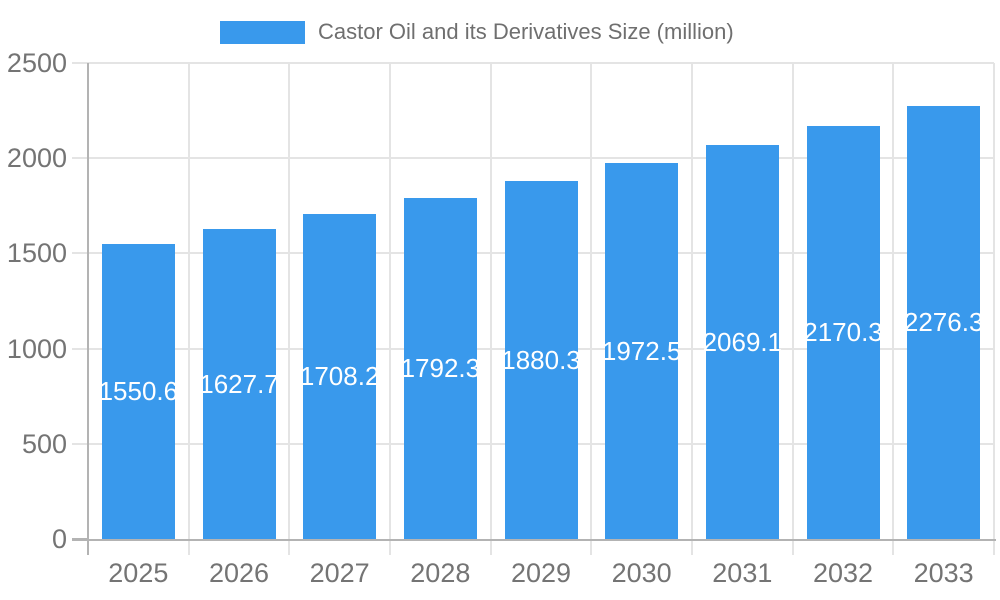 This screenshot has width=1000, height=600. I want to click on bar-value-label: 1627.7, so click(239, 384).